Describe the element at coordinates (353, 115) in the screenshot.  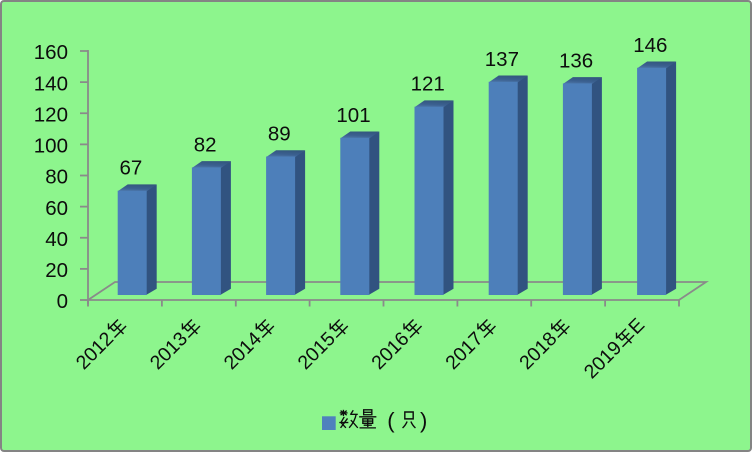
I see `svg-text: 101` at that location.